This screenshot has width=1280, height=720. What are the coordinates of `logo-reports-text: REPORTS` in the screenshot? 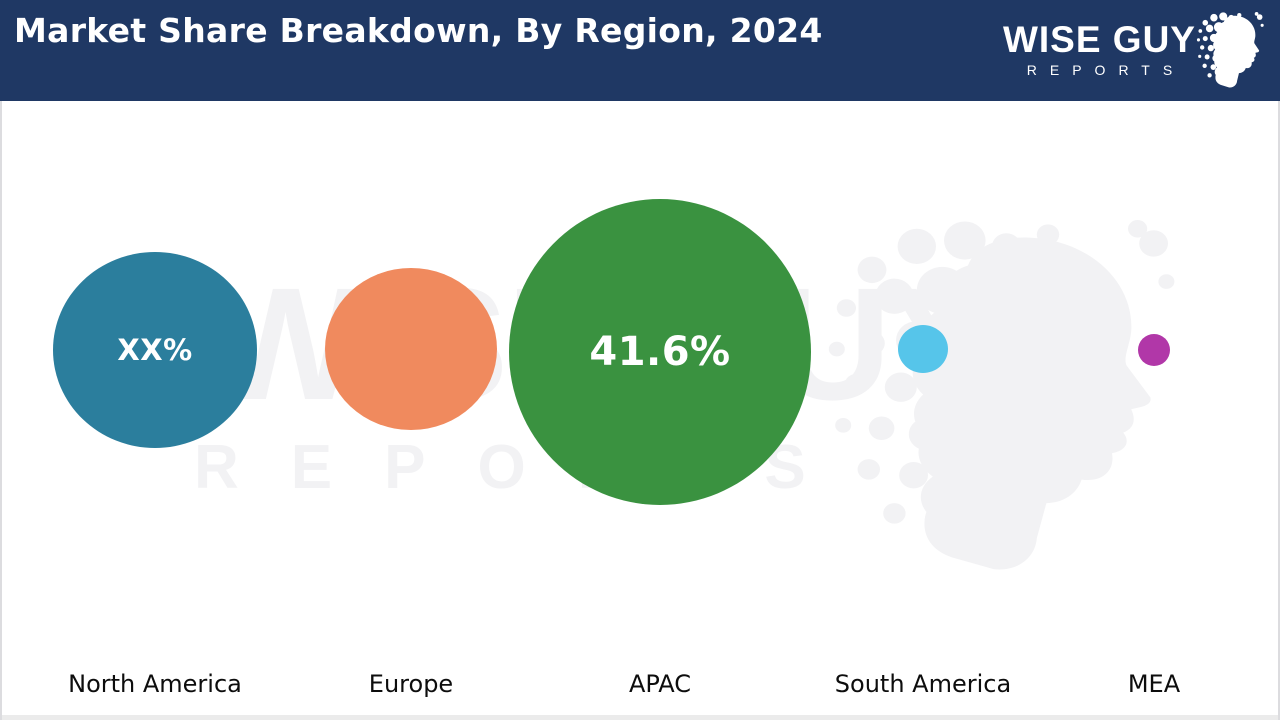 It's located at (1106, 70).